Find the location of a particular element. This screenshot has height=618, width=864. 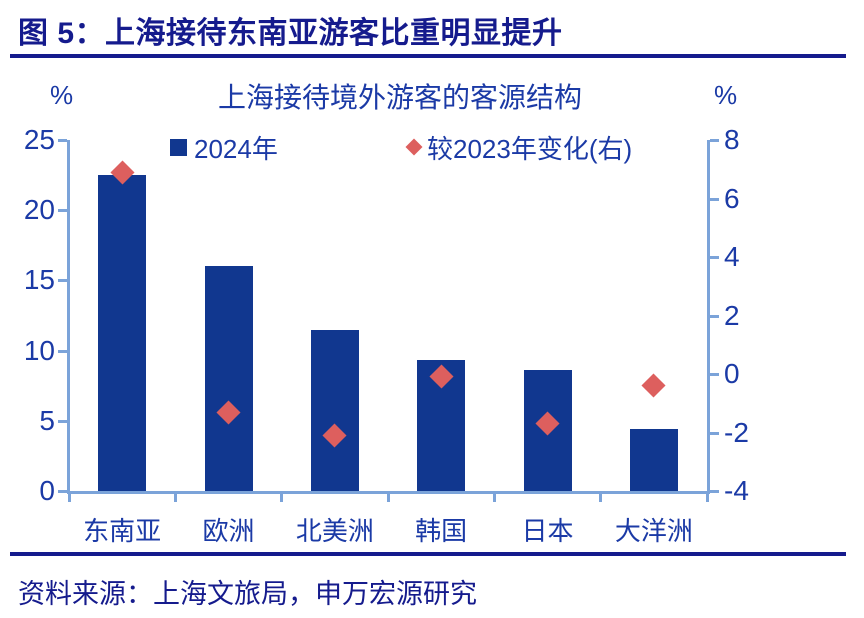

right-axis-tick-label: -4 is located at coordinates (736, 490).